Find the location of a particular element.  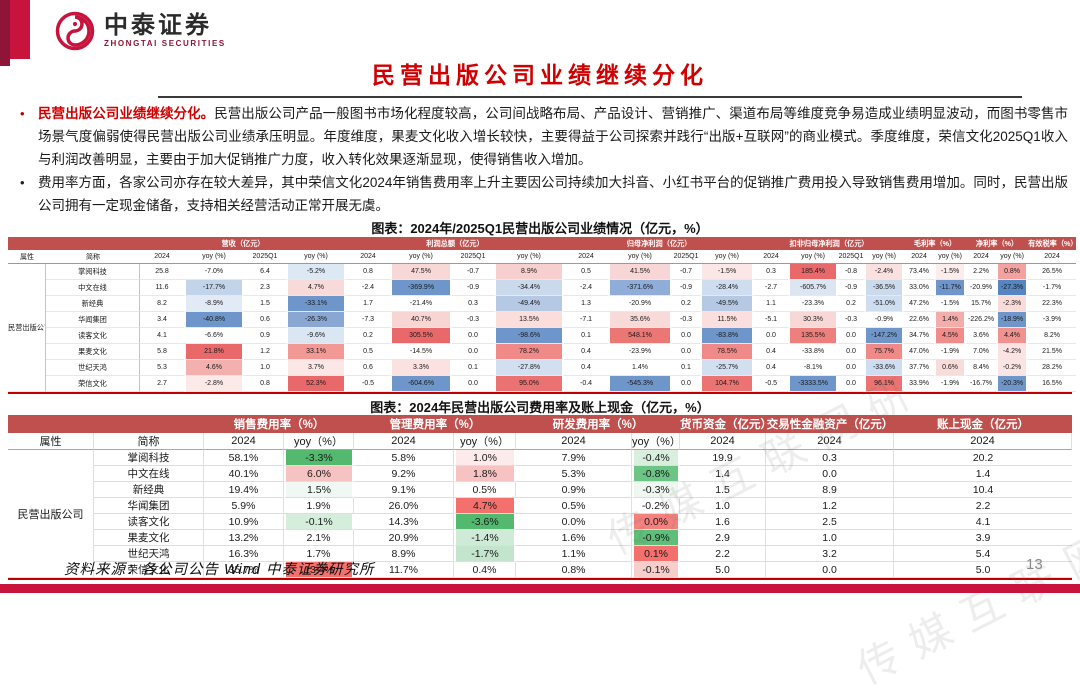

value-cell: 40.7% is located at coordinates (421, 320).